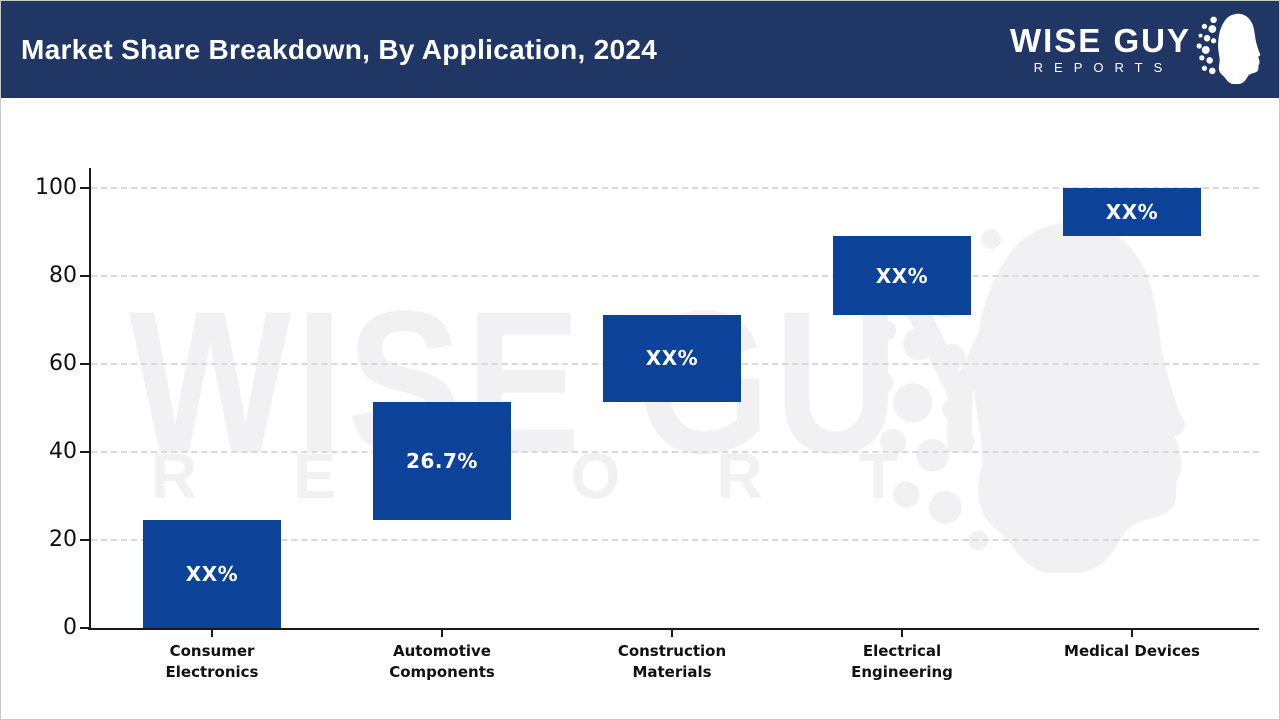 This screenshot has width=1280, height=720. What do you see at coordinates (56, 187) in the screenshot?
I see `y-tick-label-100: 100` at bounding box center [56, 187].